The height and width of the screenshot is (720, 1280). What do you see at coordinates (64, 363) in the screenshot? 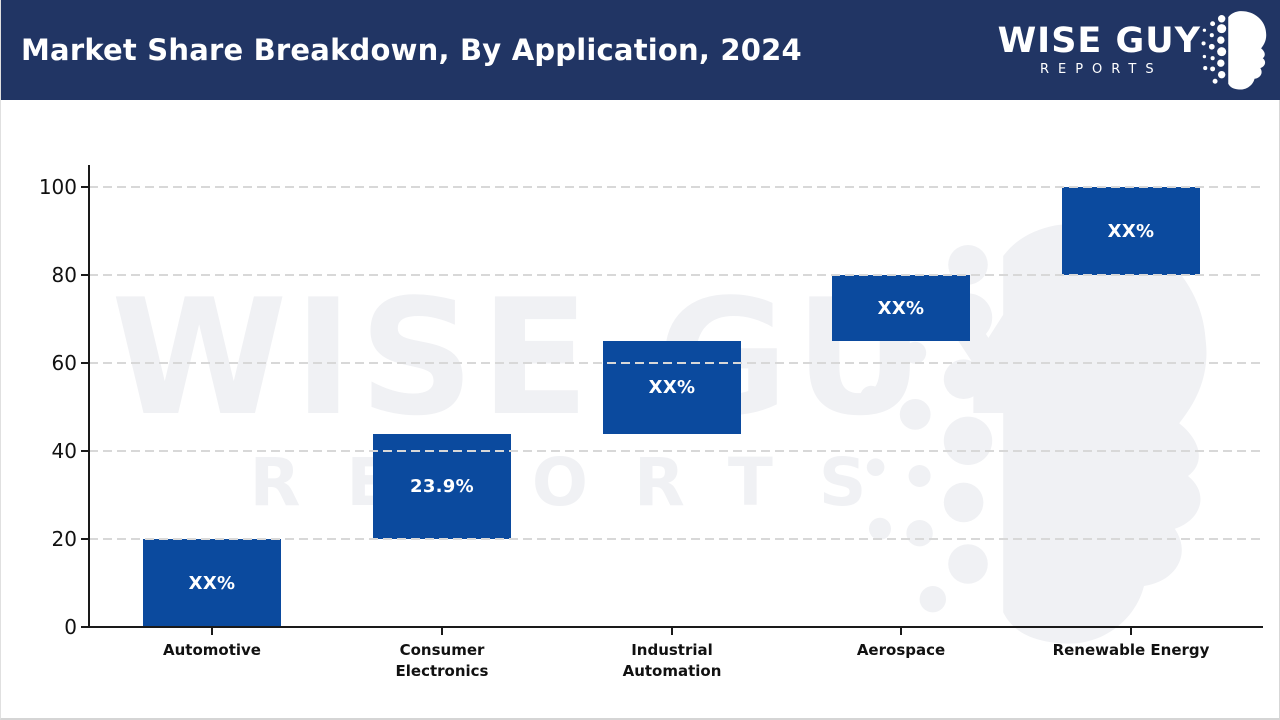
I see `y-tick-label-60: 60` at bounding box center [64, 363].